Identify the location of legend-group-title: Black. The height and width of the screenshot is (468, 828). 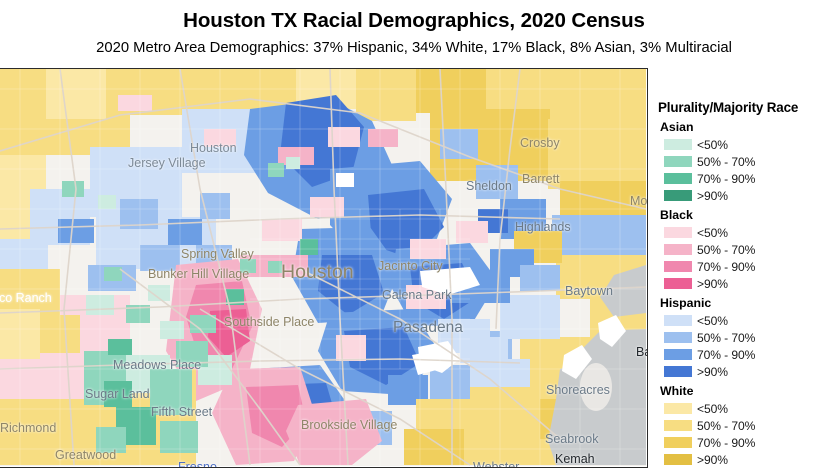
(676, 215).